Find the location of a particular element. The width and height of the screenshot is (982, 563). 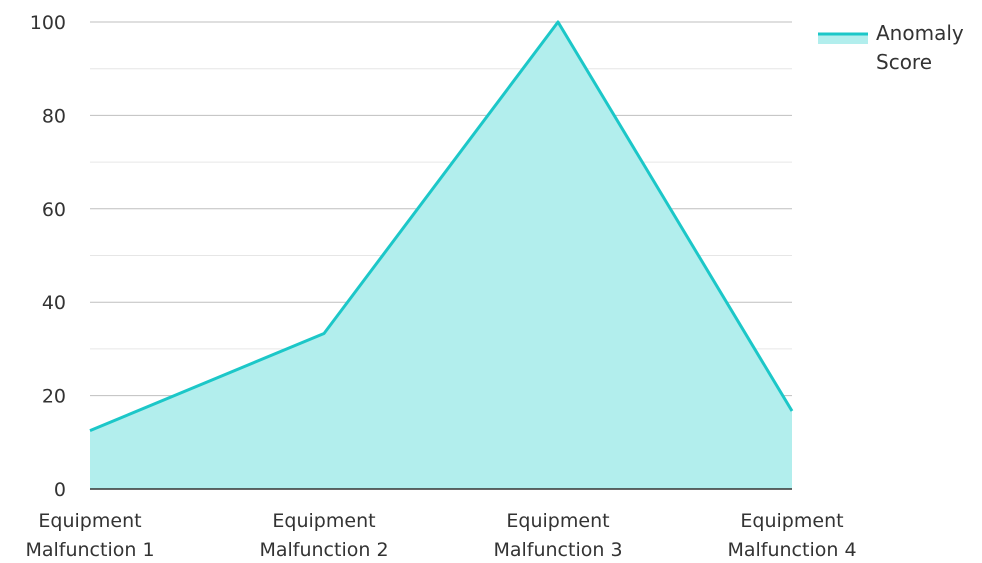

y-tick-label: 100 is located at coordinates (48, 23).